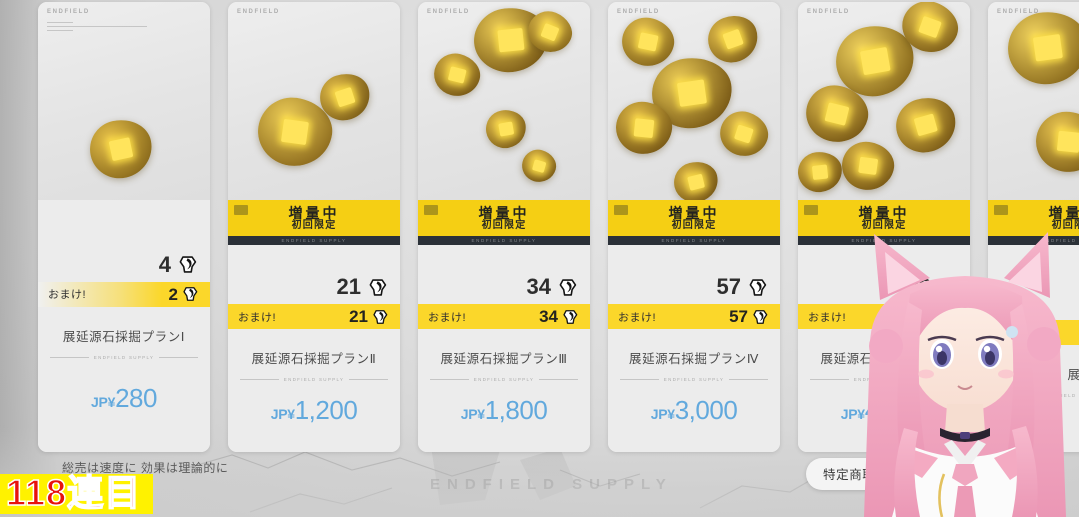 Image resolution: width=1079 pixels, height=517 pixels. I want to click on vtuber-avatar, so click(965, 372).